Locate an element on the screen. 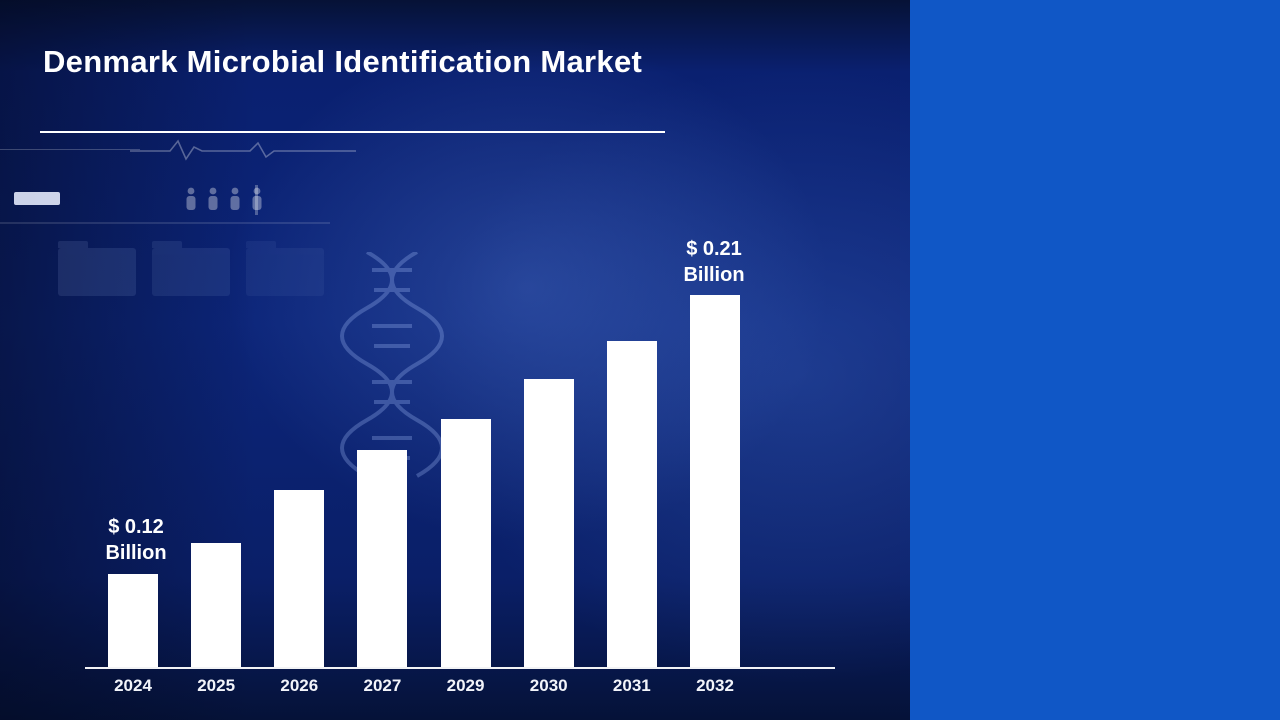  x-axis-label-2024: 2024 is located at coordinates (133, 685).